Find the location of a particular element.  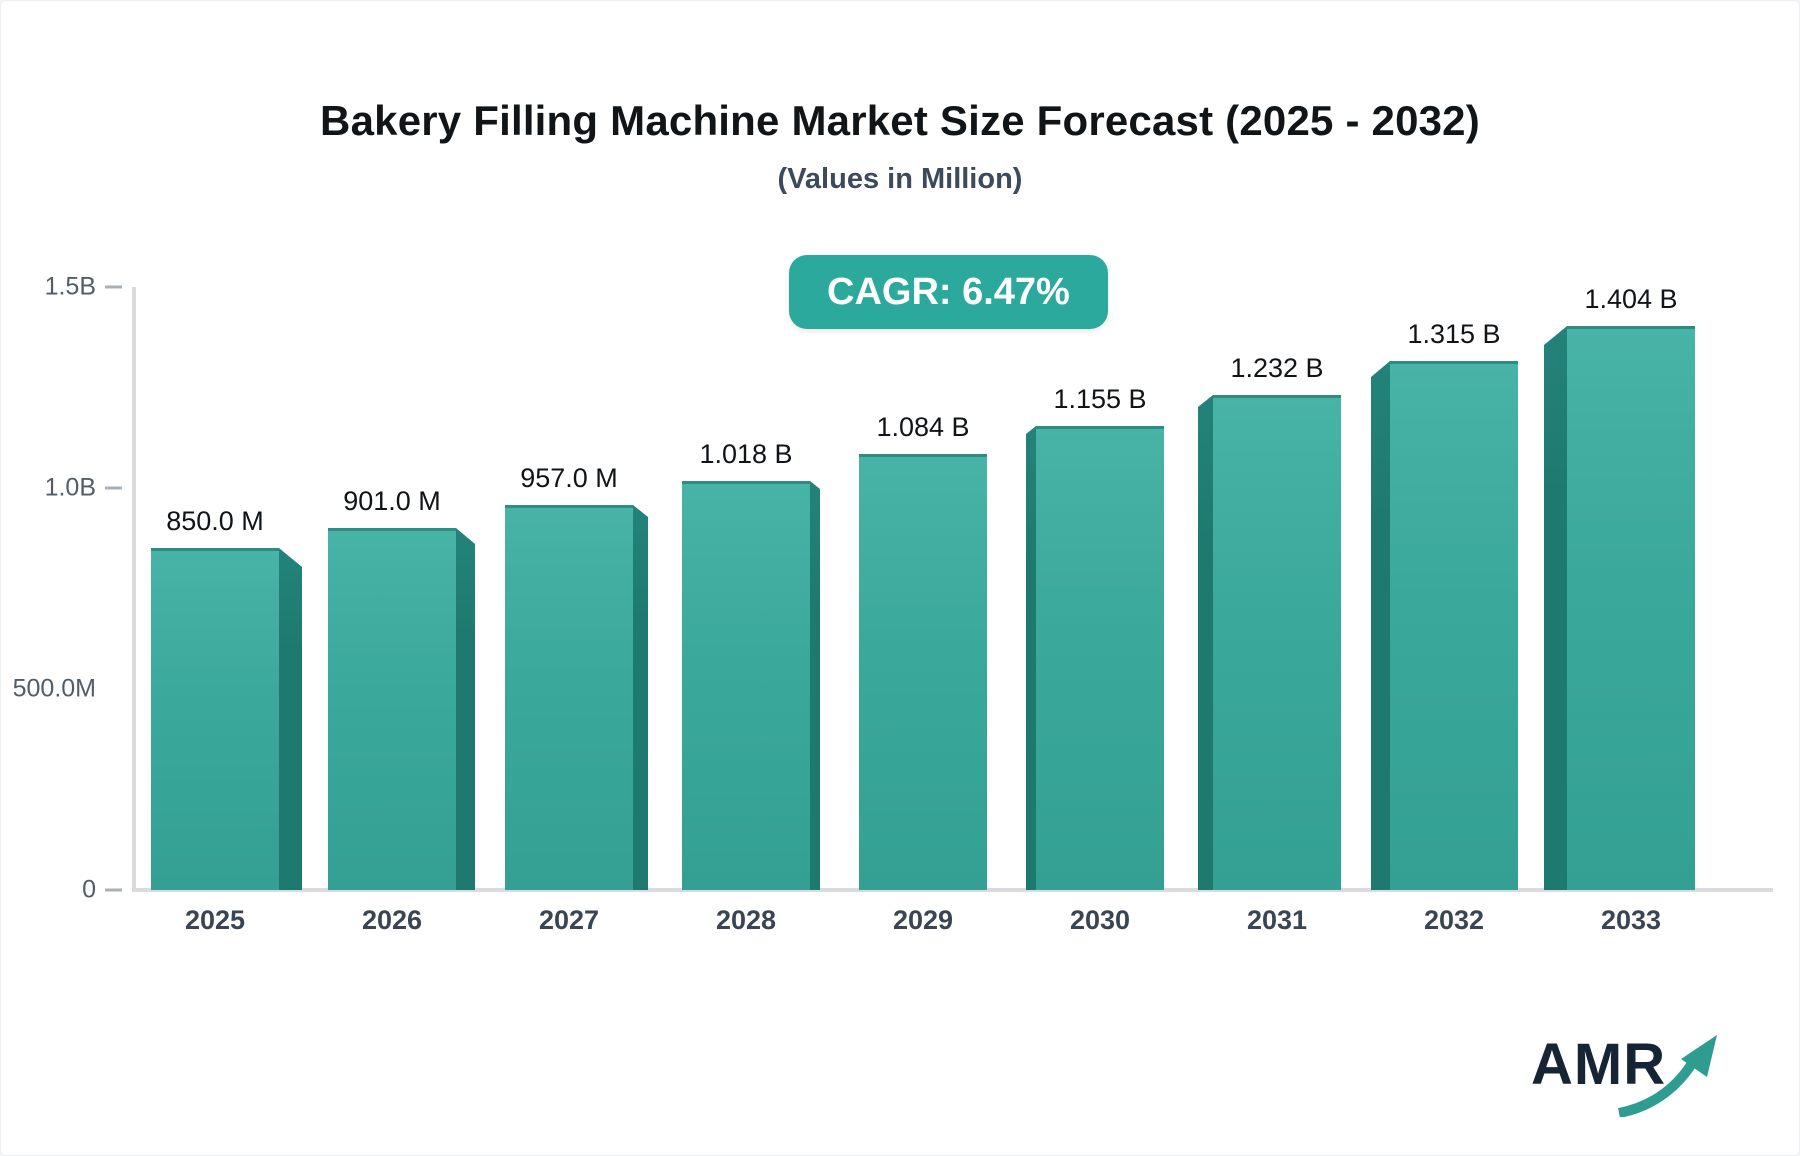

bar-value-label: 1.018 B is located at coordinates (746, 454).